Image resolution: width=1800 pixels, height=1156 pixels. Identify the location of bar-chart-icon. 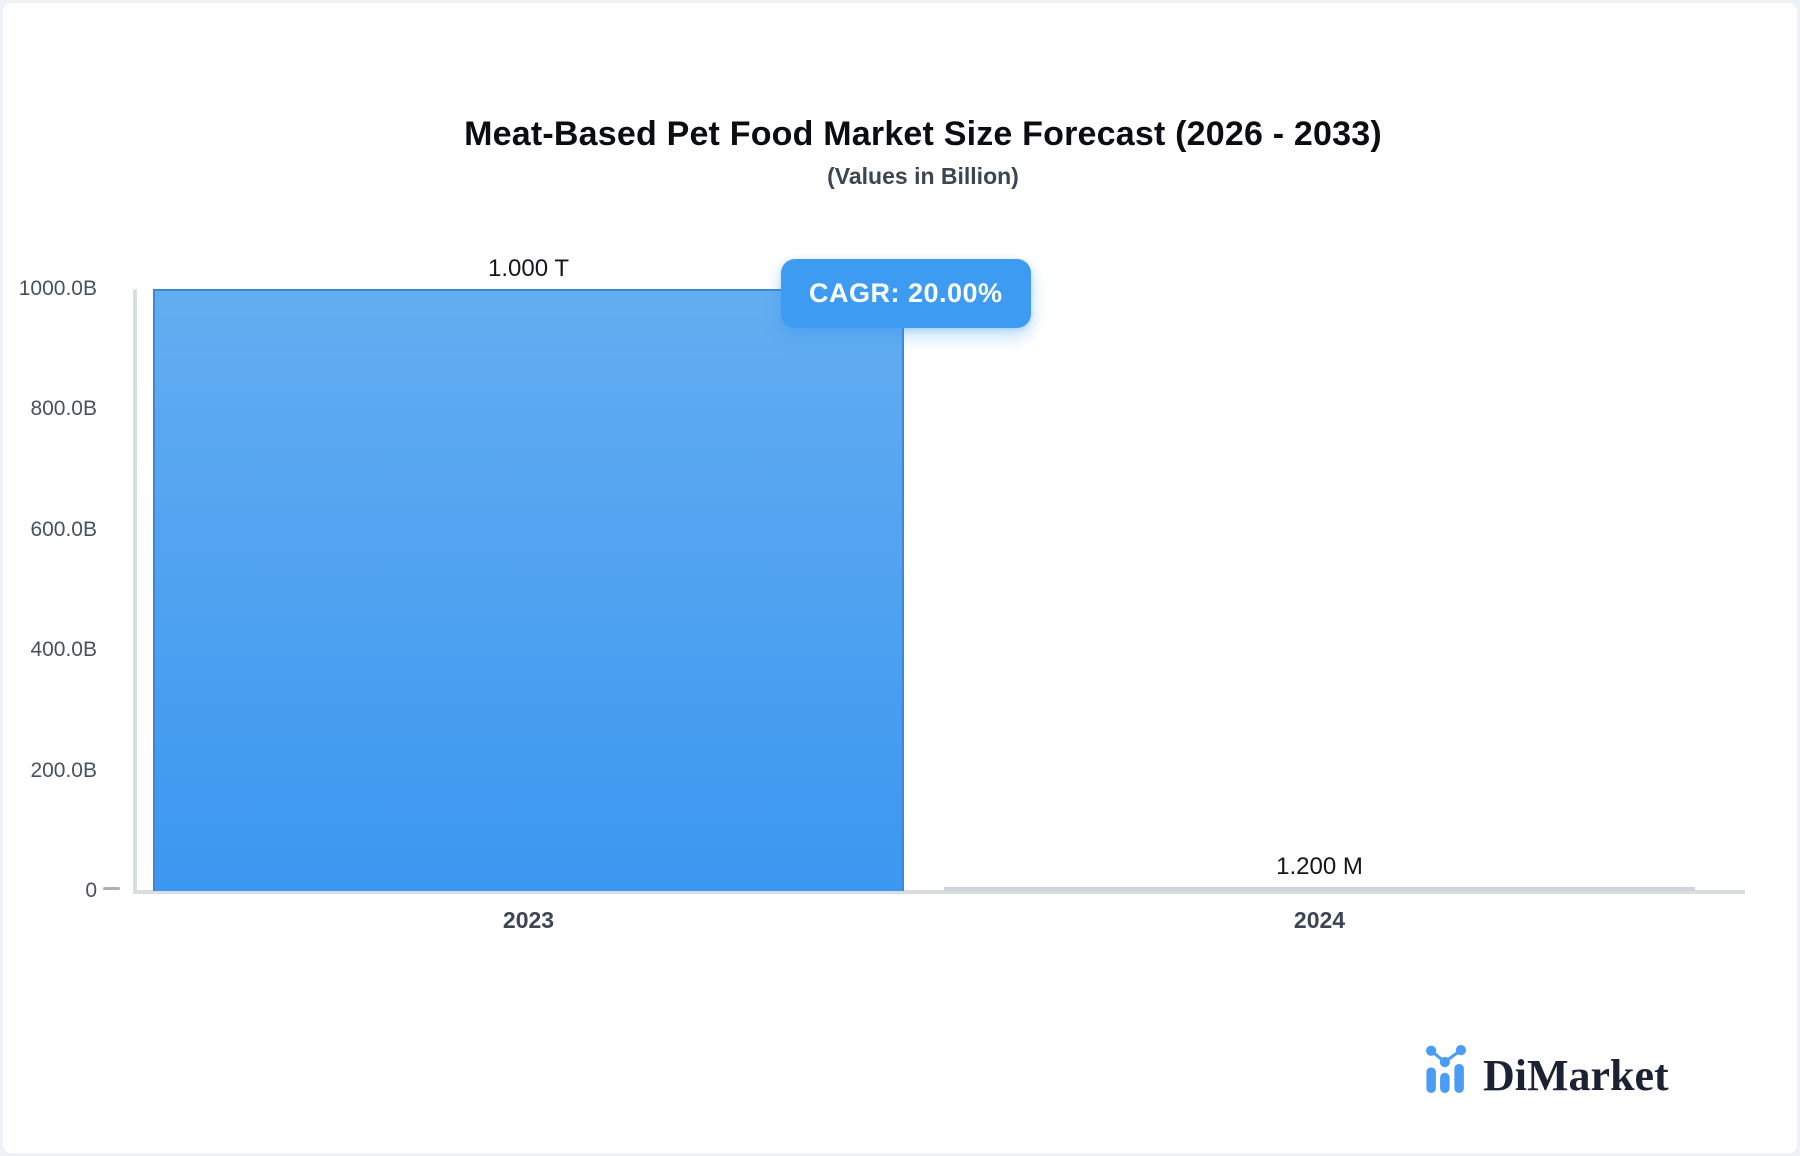
(1449, 1070).